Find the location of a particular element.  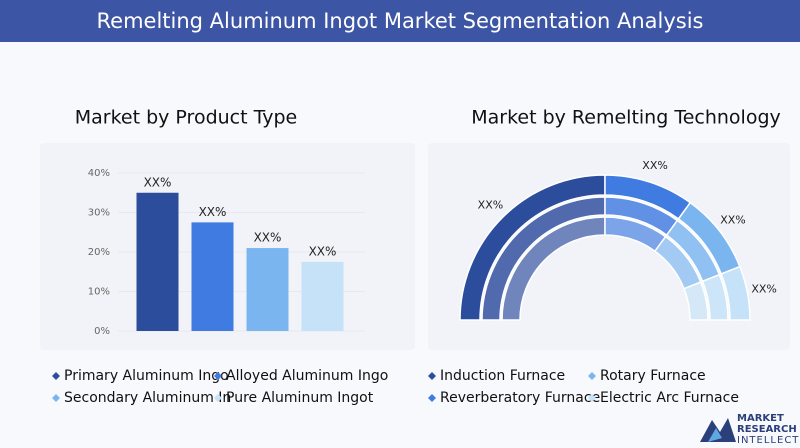

chart-title: Market by Remelting Technology is located at coordinates (626, 118).